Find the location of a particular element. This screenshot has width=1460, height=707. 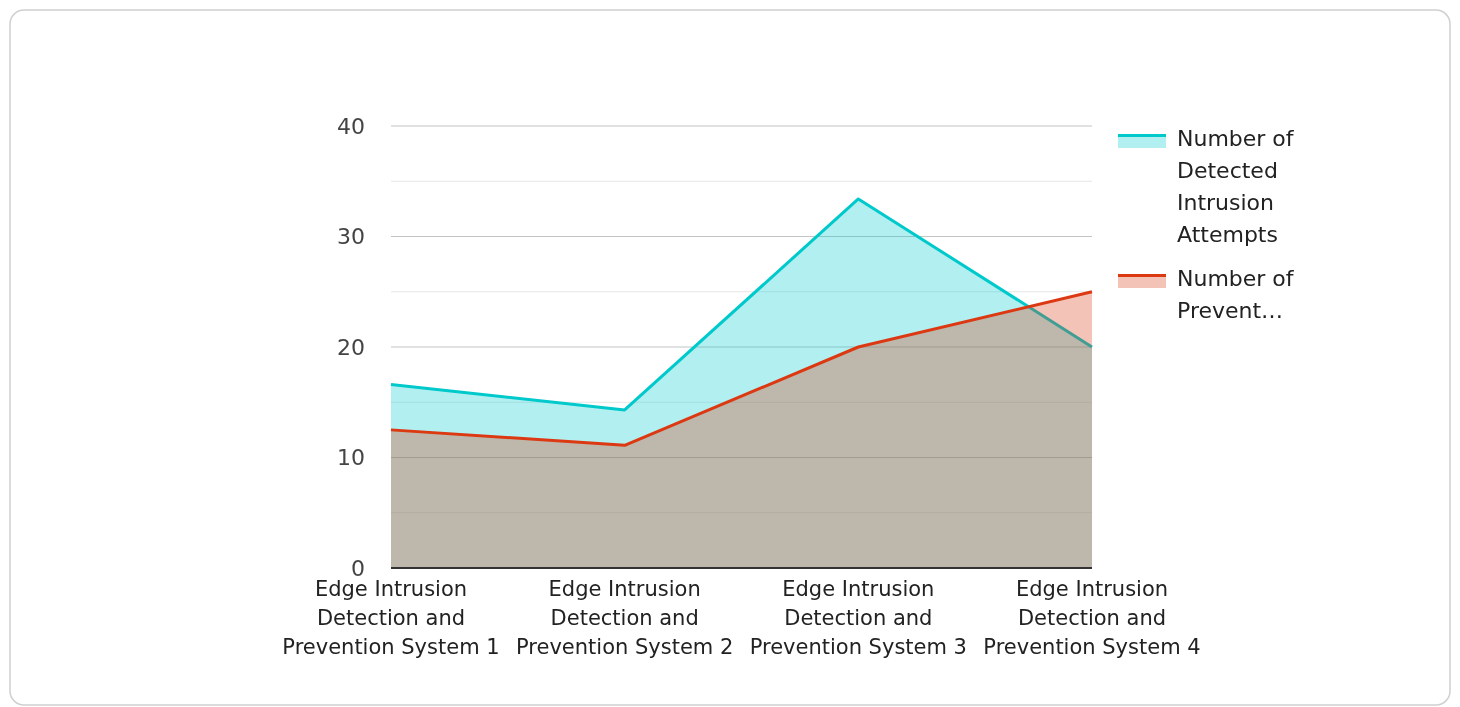

x-tick-label: Edge Intrusion Detection and Prevention System 4 is located at coordinates (1092, 618).